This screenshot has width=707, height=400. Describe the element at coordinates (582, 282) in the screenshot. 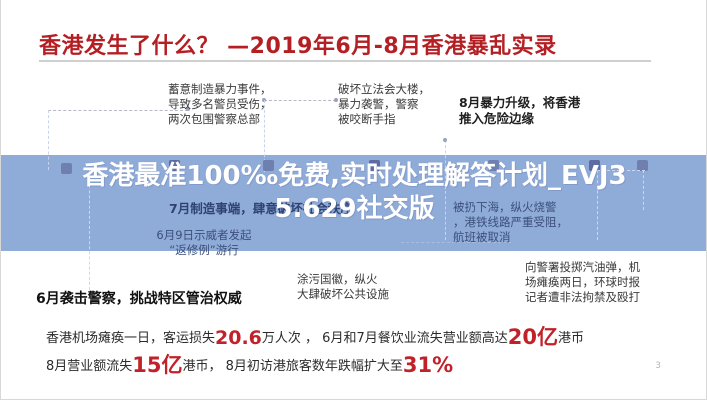

I see `timeline-block-molotov-airport: 向警署投掷汽油弹，机 场瘫痪两日，环球时报 记者遭非法拘禁及殴打` at that location.